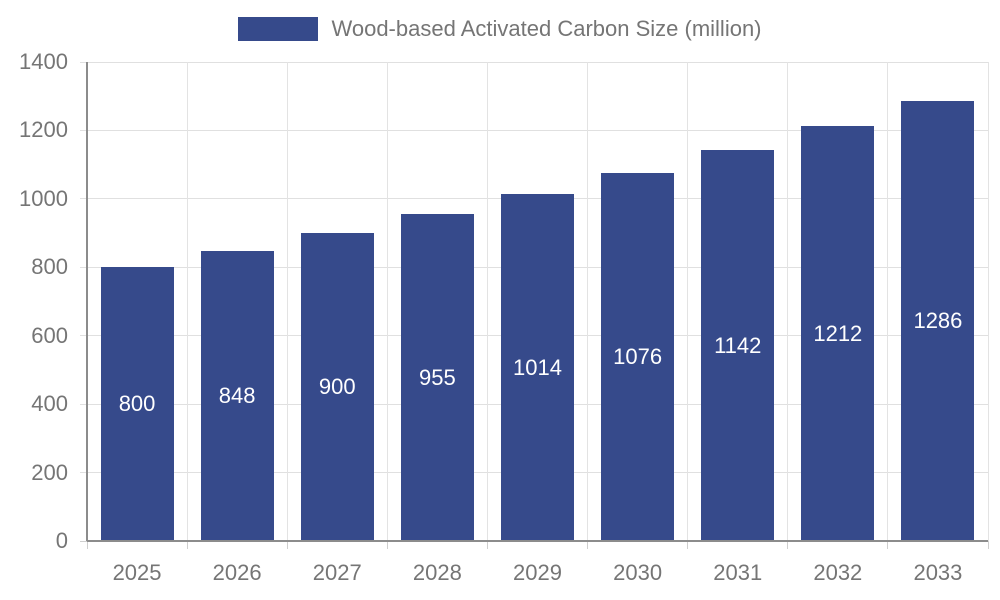  What do you see at coordinates (43, 198) in the screenshot?
I see `y-axis-tick-label: 1000` at bounding box center [43, 198].